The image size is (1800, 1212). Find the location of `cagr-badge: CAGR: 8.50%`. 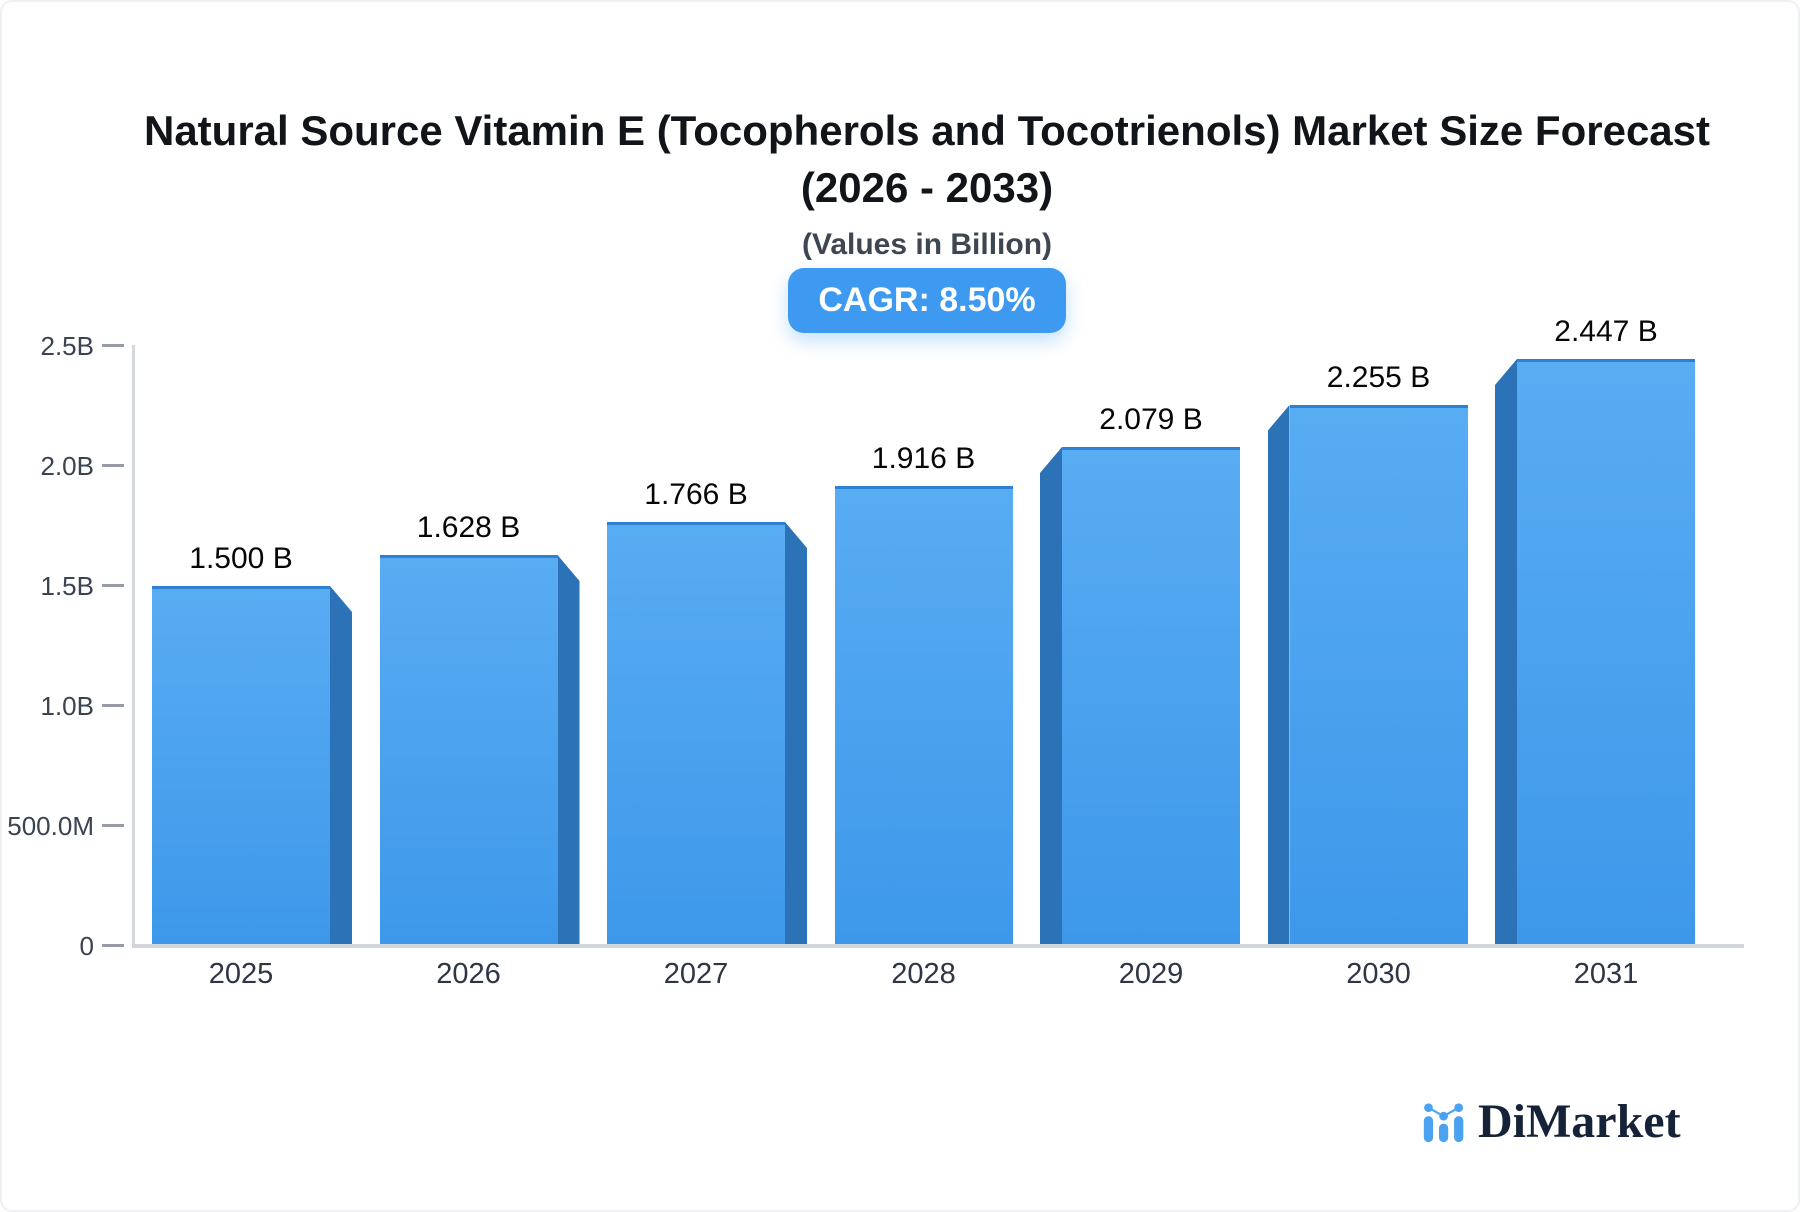

cagr-badge: CAGR: 8.50% is located at coordinates (927, 300).